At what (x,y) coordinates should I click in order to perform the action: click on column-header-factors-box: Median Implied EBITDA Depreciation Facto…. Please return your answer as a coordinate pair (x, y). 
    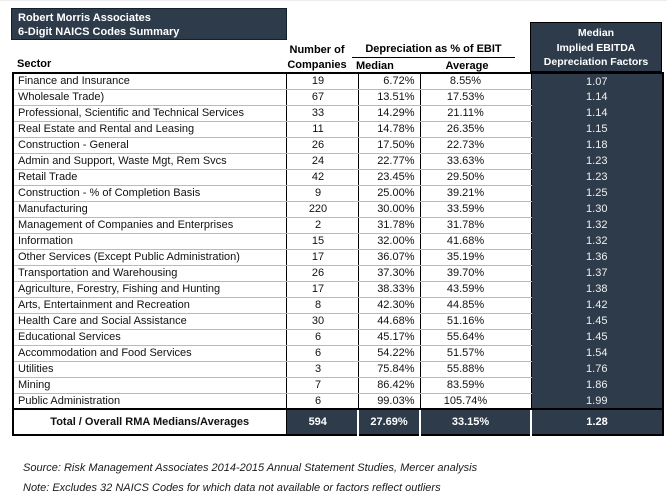
    Looking at the image, I should click on (596, 47).